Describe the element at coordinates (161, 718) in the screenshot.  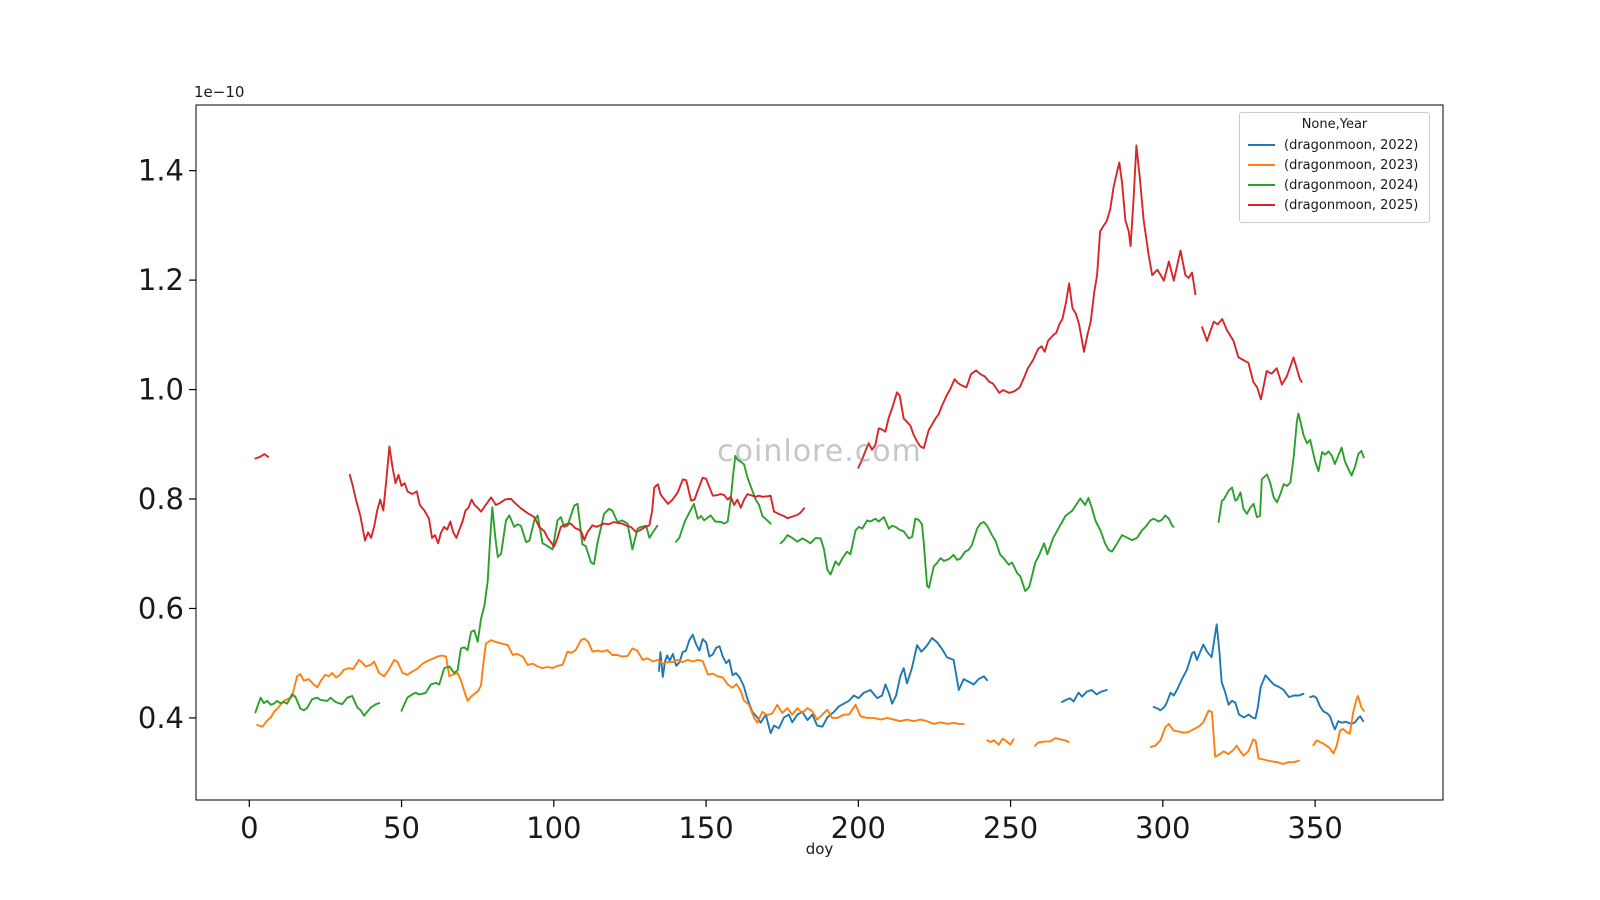
I see `y-tick-label: 0.4` at that location.